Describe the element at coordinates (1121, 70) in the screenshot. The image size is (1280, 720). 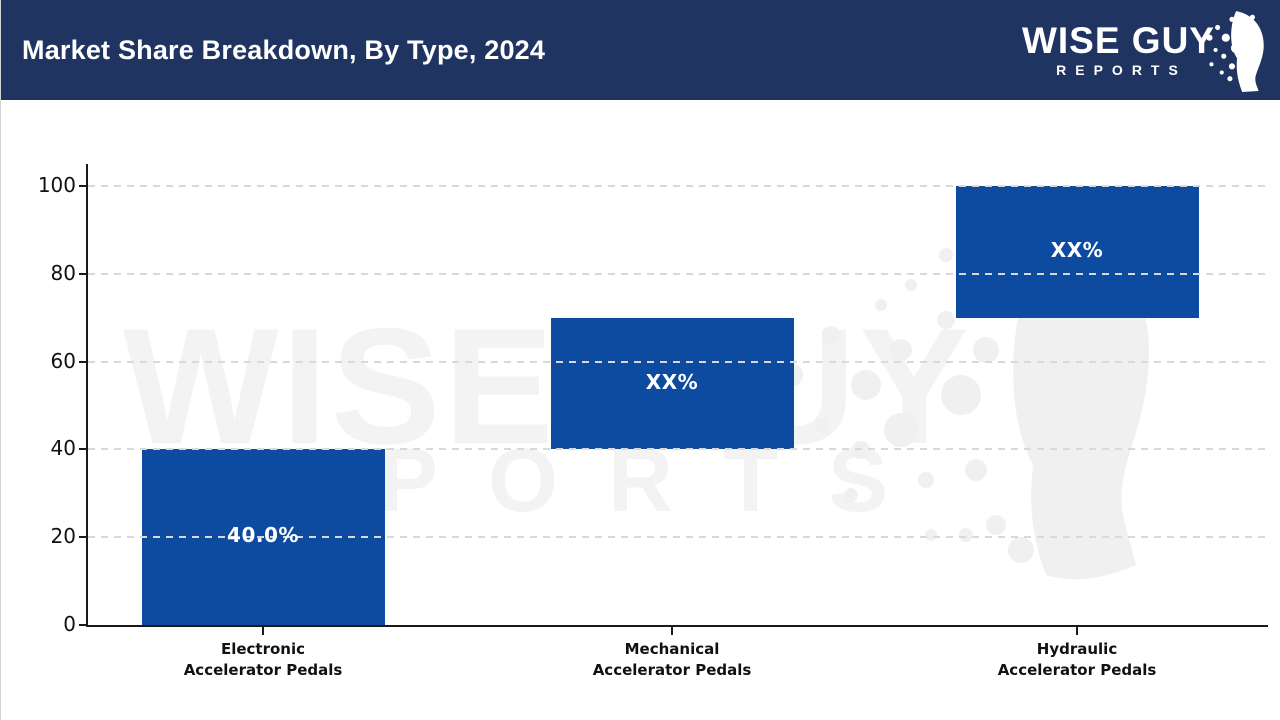
I see `logo-subtitle: REPORTS` at that location.